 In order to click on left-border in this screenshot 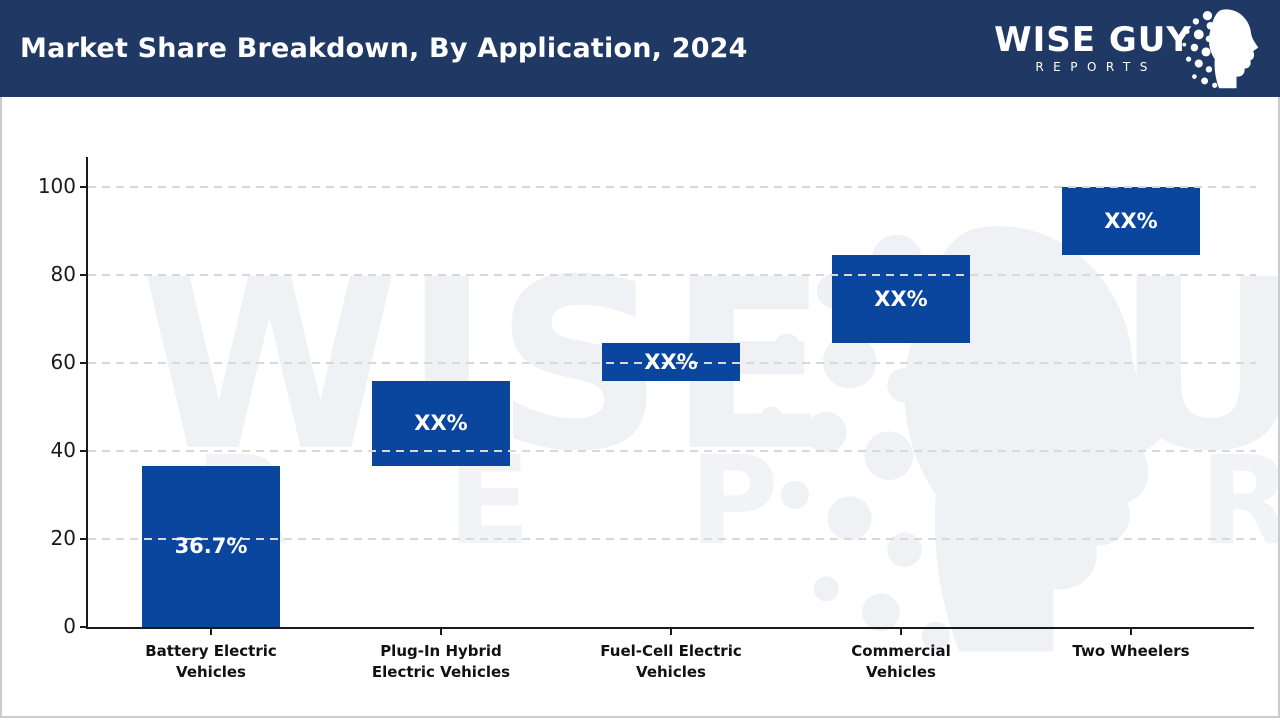, I will do `click(1, 407)`.